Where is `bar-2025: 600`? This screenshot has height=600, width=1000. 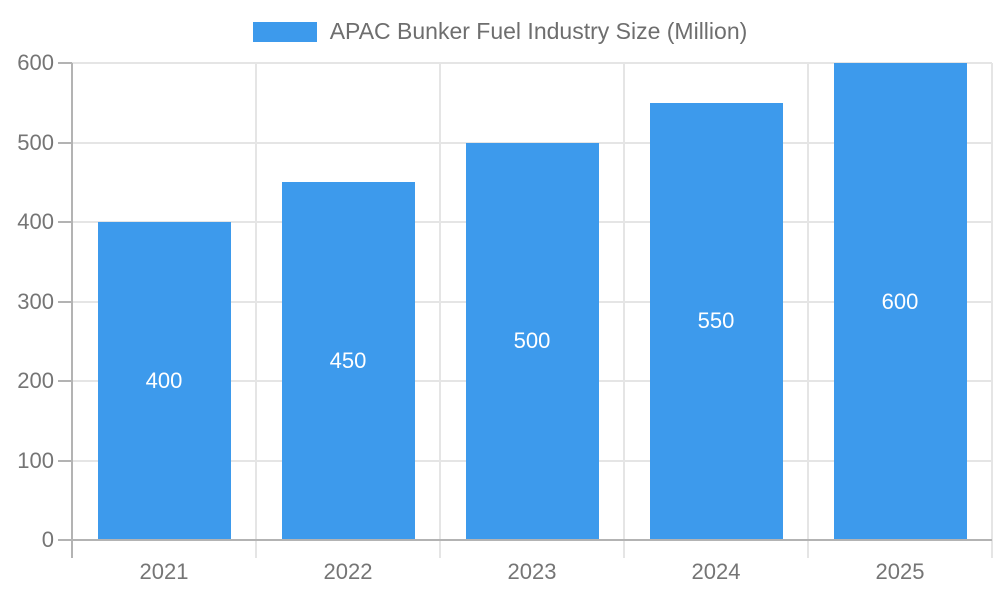
bar-2025: 600 is located at coordinates (900, 301).